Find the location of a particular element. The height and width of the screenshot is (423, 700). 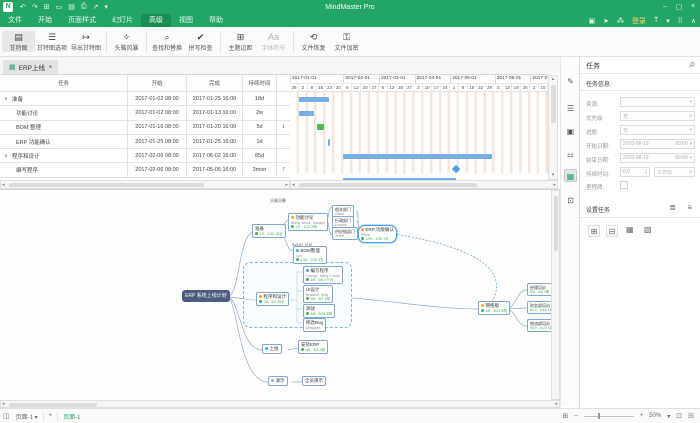

topic-node-discuss: 功能讨论 Ailery, Jence, Edward 1/2 - 1/13 2周 is located at coordinates (308, 222).